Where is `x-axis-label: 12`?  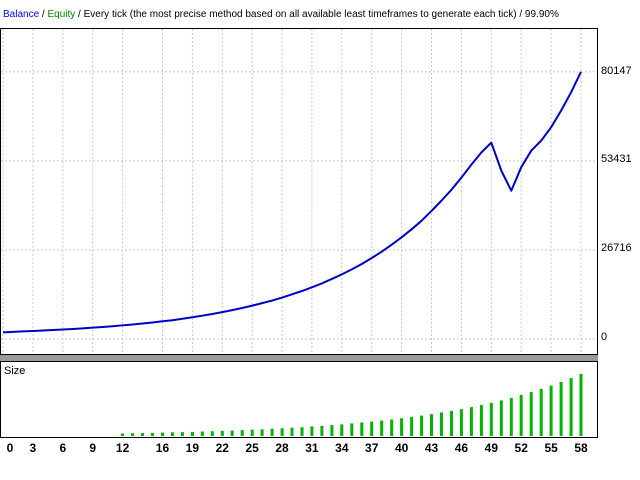 x-axis-label: 12 is located at coordinates (122, 448).